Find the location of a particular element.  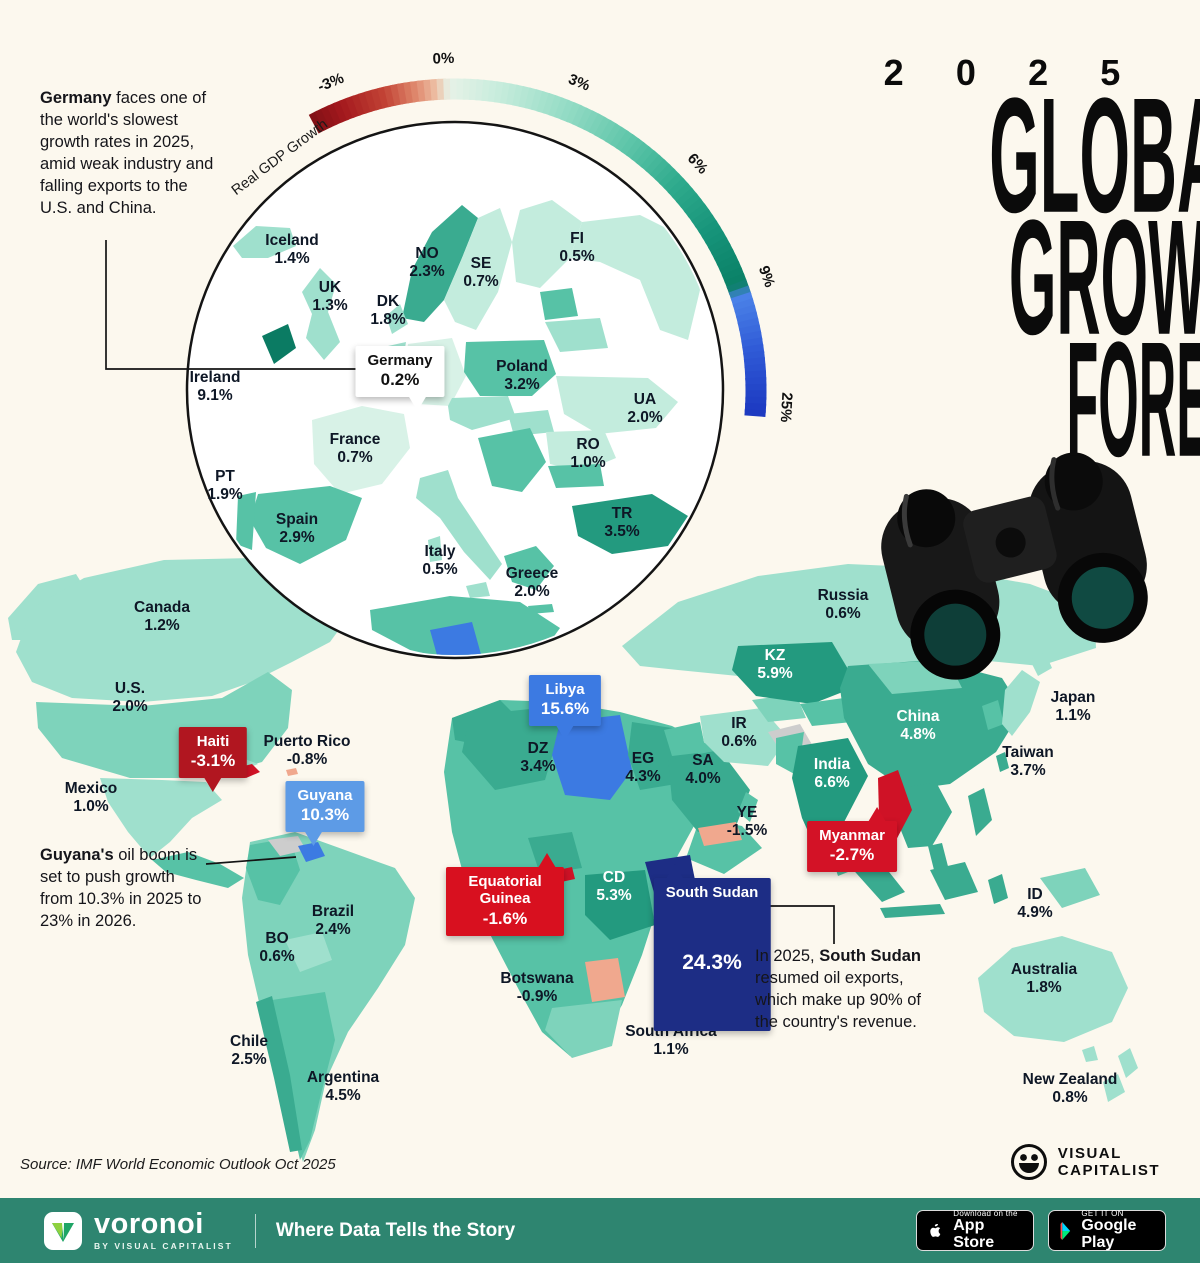

app-store-main: App Store is located at coordinates (974, 1233).